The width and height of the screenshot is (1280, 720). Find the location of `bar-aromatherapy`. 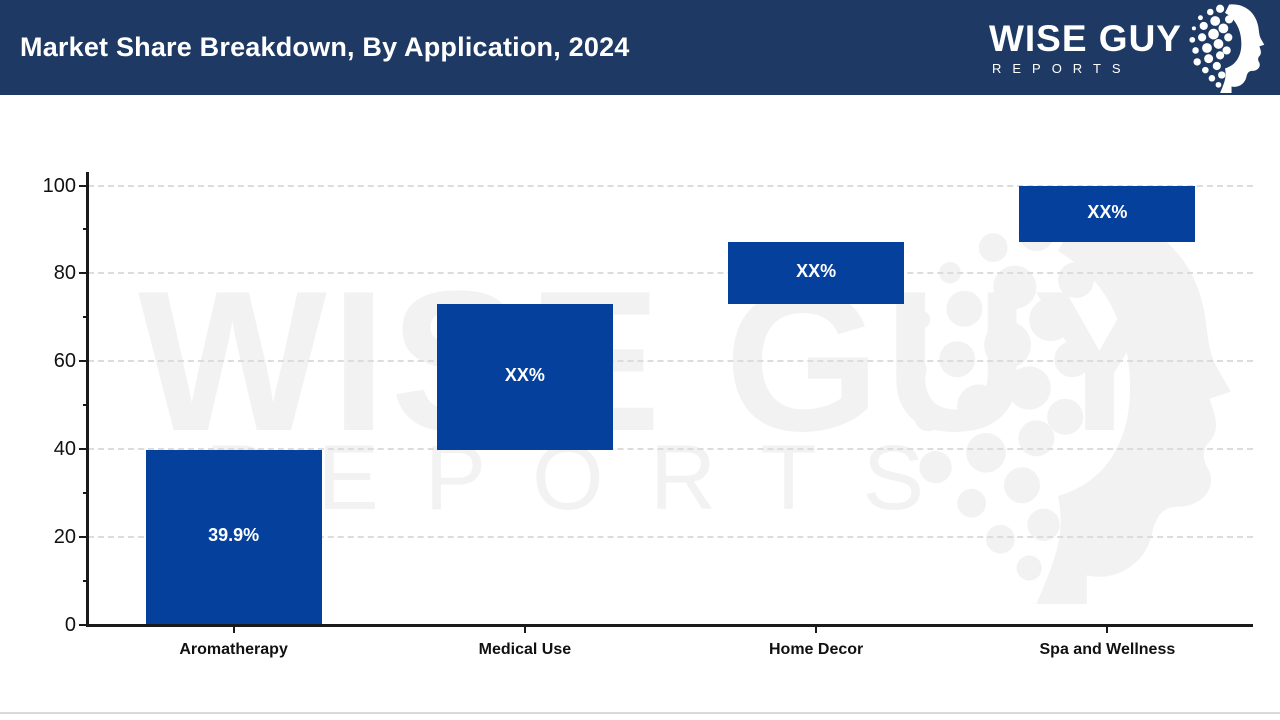

bar-aromatherapy is located at coordinates (233, 537).